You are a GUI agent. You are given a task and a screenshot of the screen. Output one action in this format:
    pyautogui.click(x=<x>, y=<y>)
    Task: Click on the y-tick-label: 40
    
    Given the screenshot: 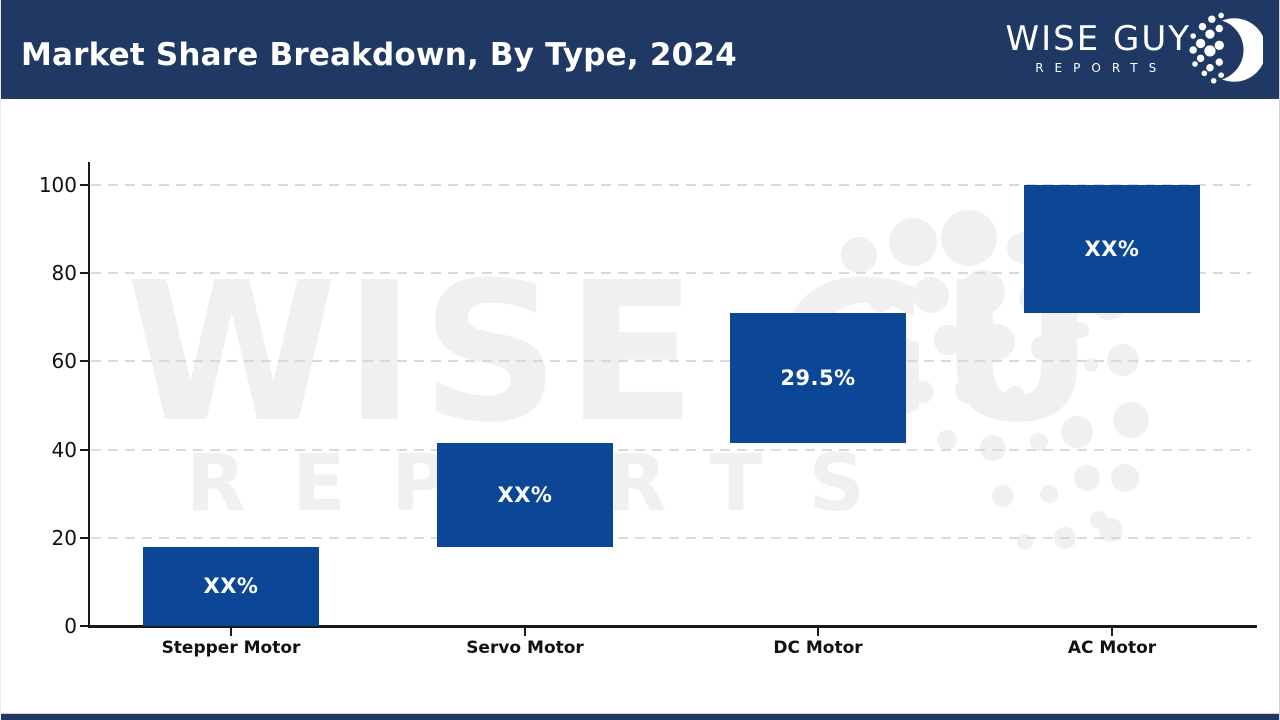 What is the action you would take?
    pyautogui.click(x=64, y=449)
    